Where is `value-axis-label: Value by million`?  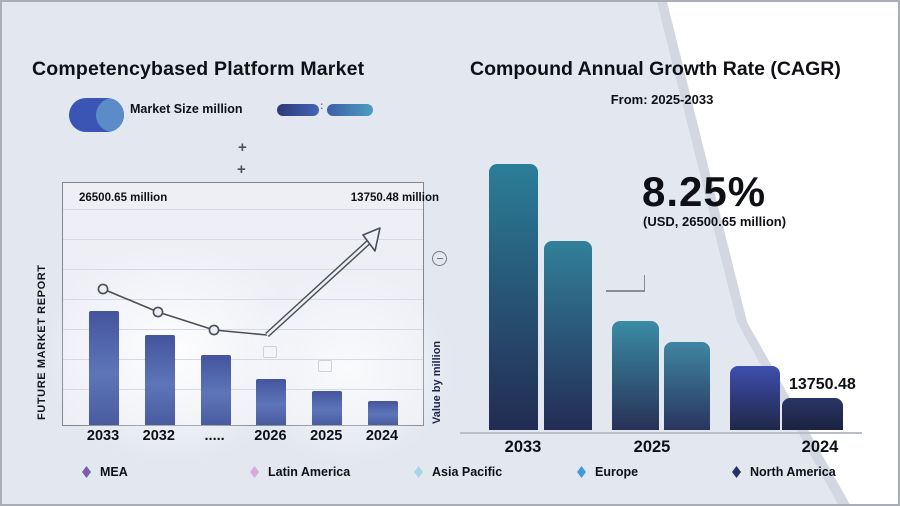 value-axis-label: Value by million is located at coordinates (437, 382).